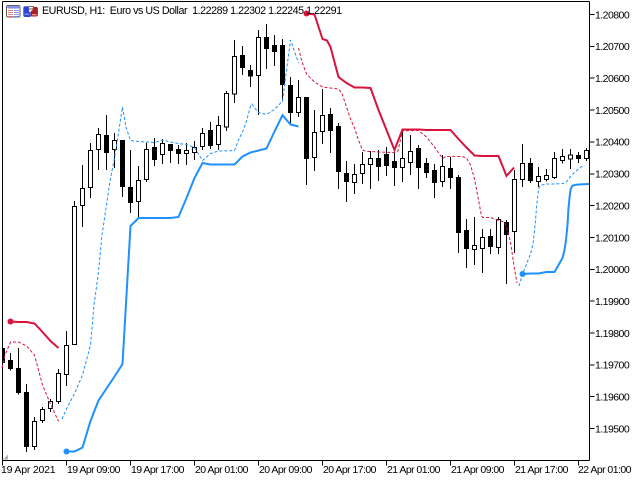 Image resolution: width=640 pixels, height=480 pixels. I want to click on svg-text: 20 Apr 17:00, so click(350, 470).